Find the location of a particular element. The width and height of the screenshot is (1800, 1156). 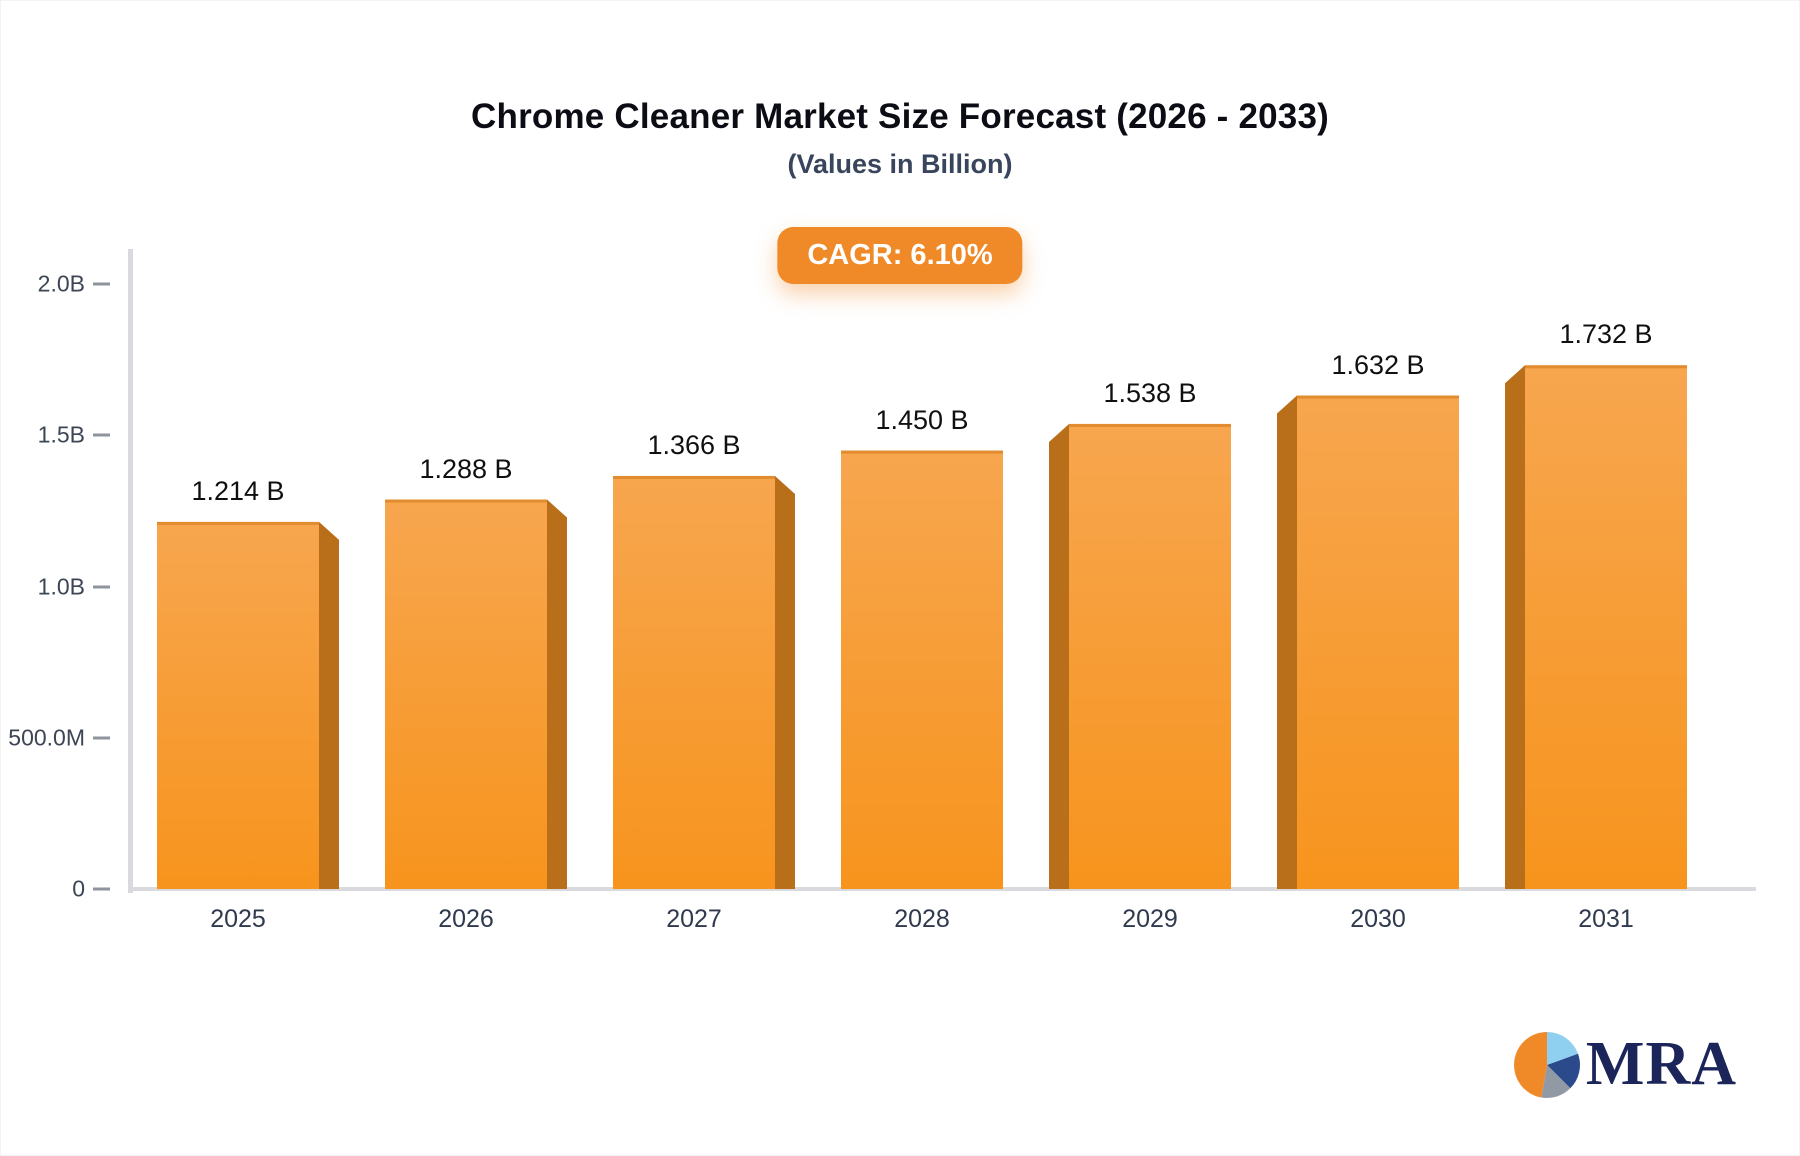

bar-2029 is located at coordinates (1150, 656).